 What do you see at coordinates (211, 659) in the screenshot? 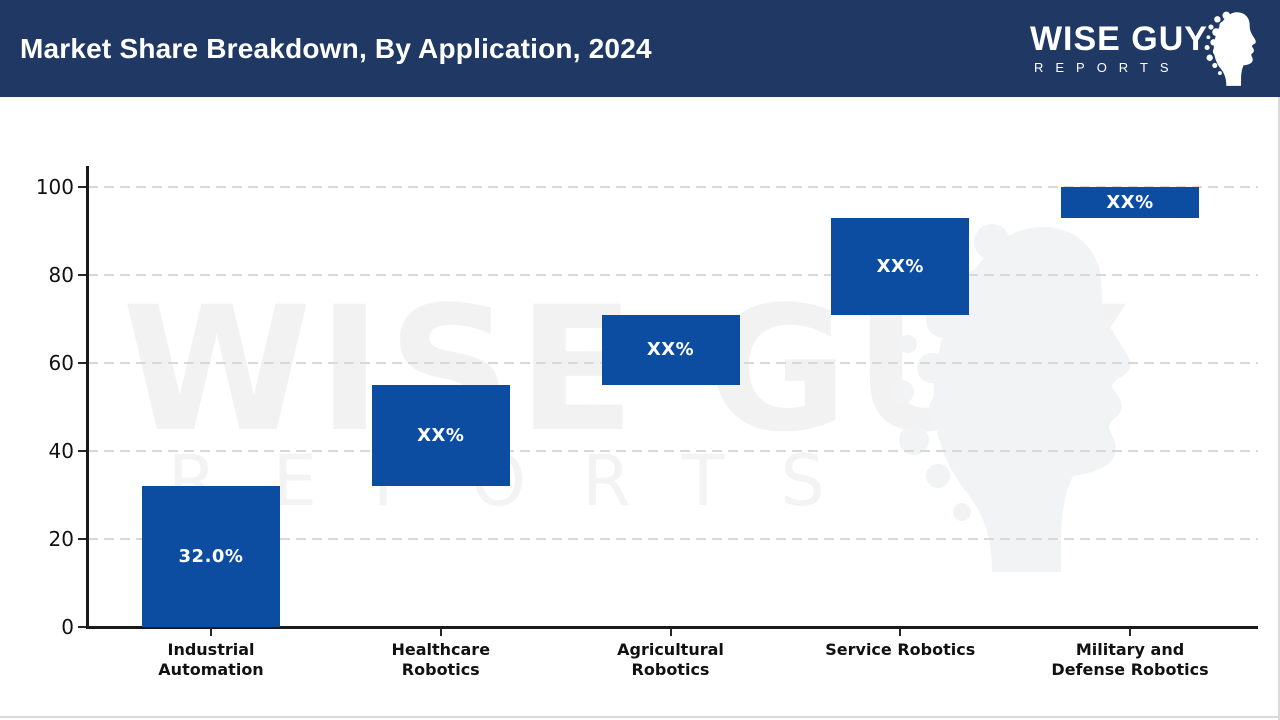
I see `x-axis-label: Industrial Automation` at bounding box center [211, 659].